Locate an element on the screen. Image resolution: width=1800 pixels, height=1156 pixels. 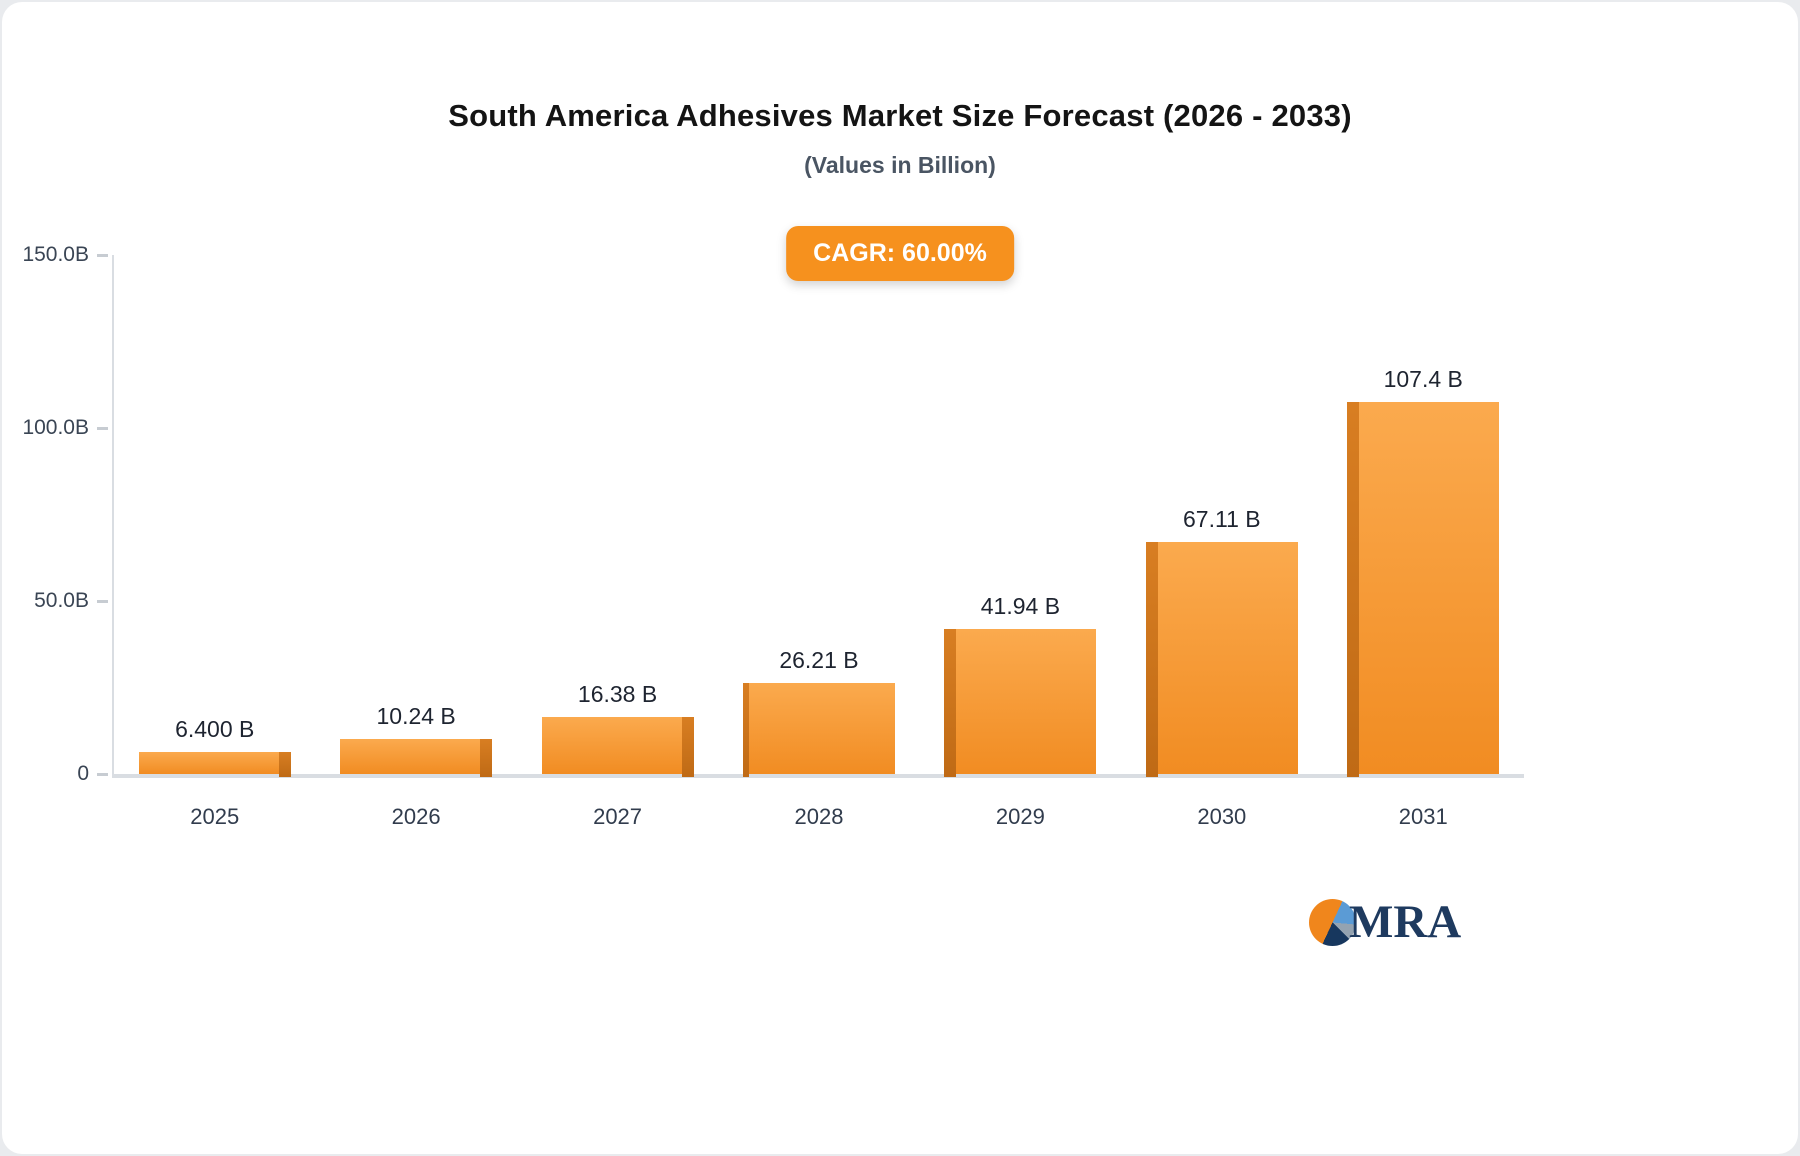
x-axis-label: 2027 is located at coordinates (618, 816).